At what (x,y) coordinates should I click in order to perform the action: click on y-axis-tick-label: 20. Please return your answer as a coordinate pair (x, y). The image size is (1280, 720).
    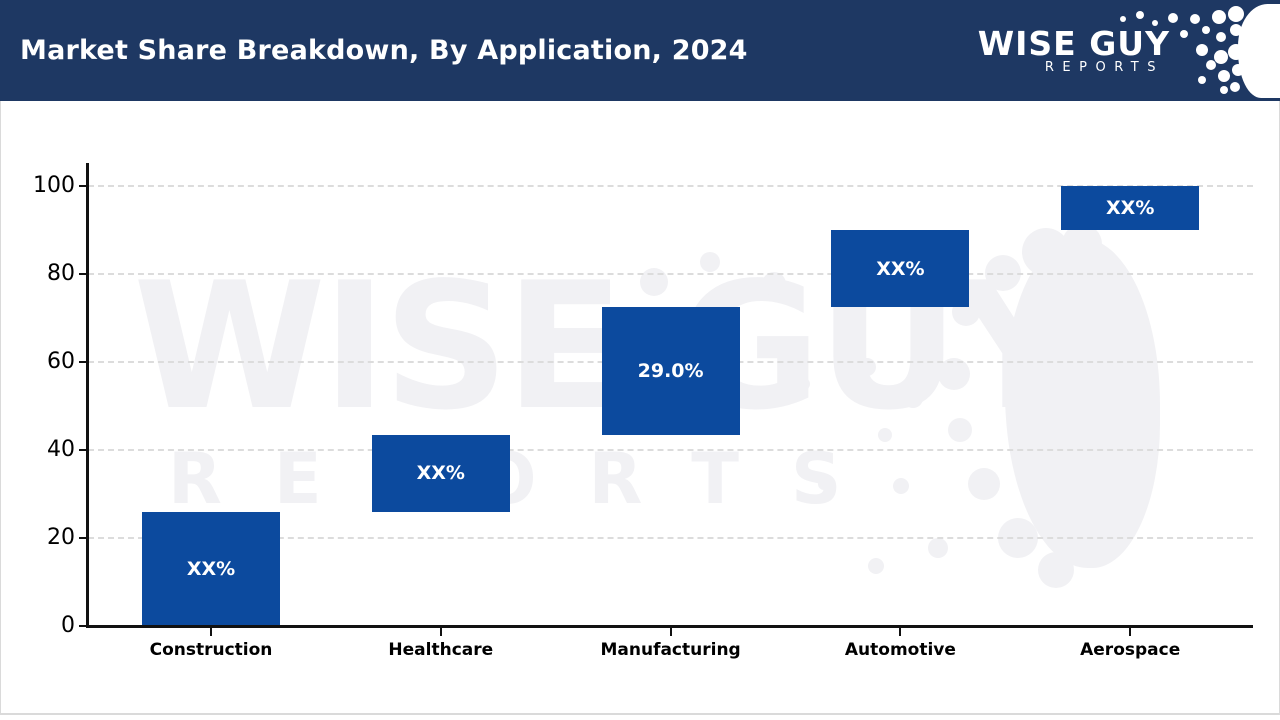
    Looking at the image, I should click on (61, 537).